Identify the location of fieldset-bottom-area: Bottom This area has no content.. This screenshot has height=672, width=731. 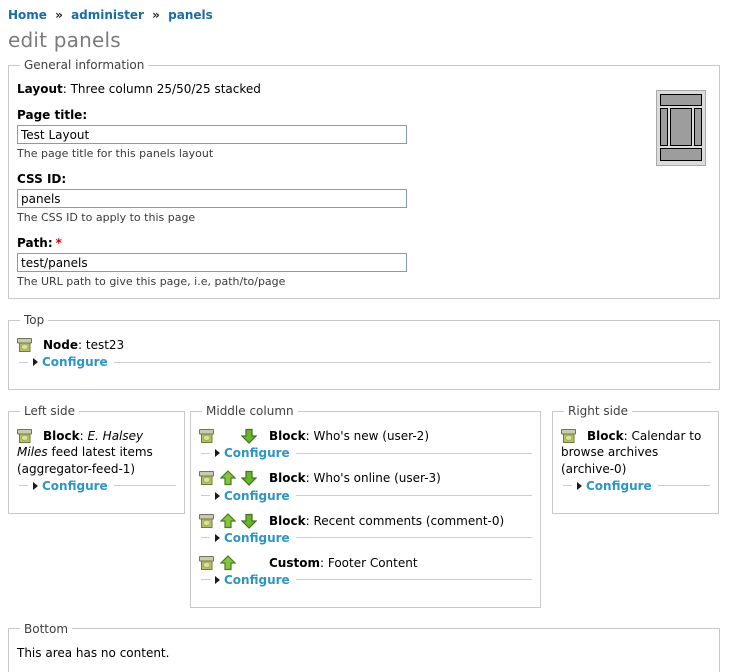
(364, 646).